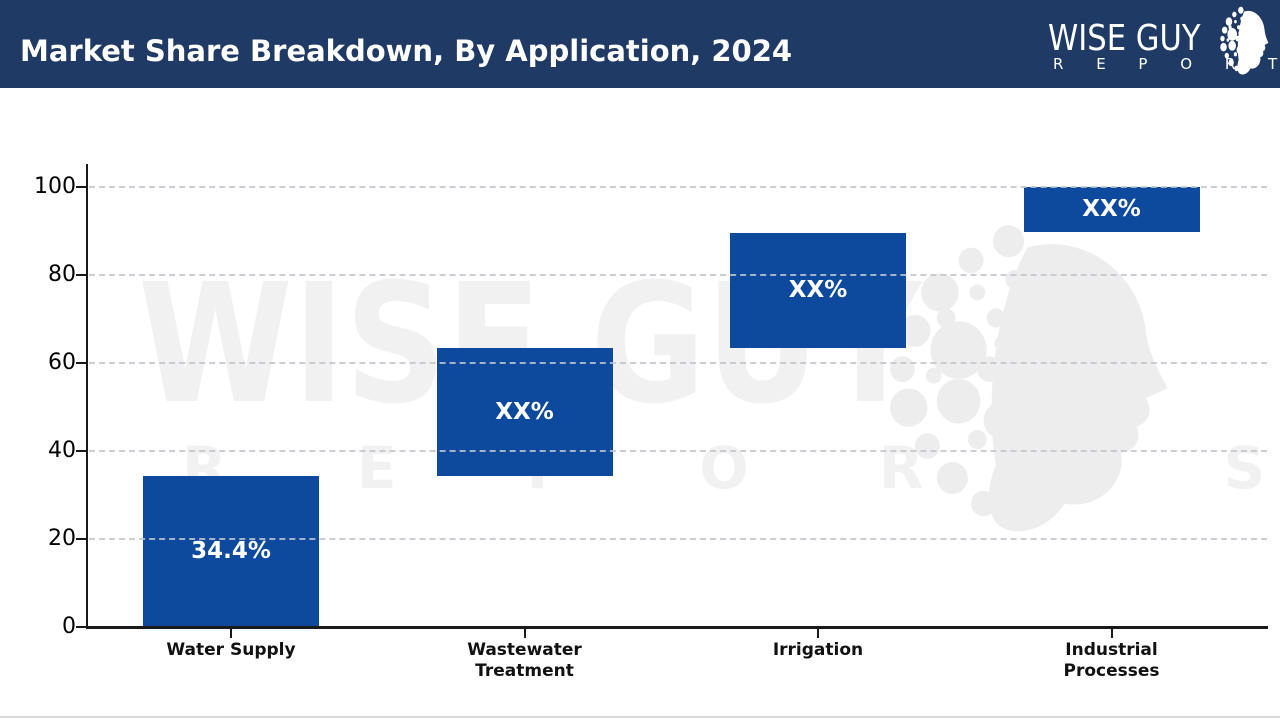 The image size is (1280, 720). I want to click on y-tick-label: 0, so click(69, 626).